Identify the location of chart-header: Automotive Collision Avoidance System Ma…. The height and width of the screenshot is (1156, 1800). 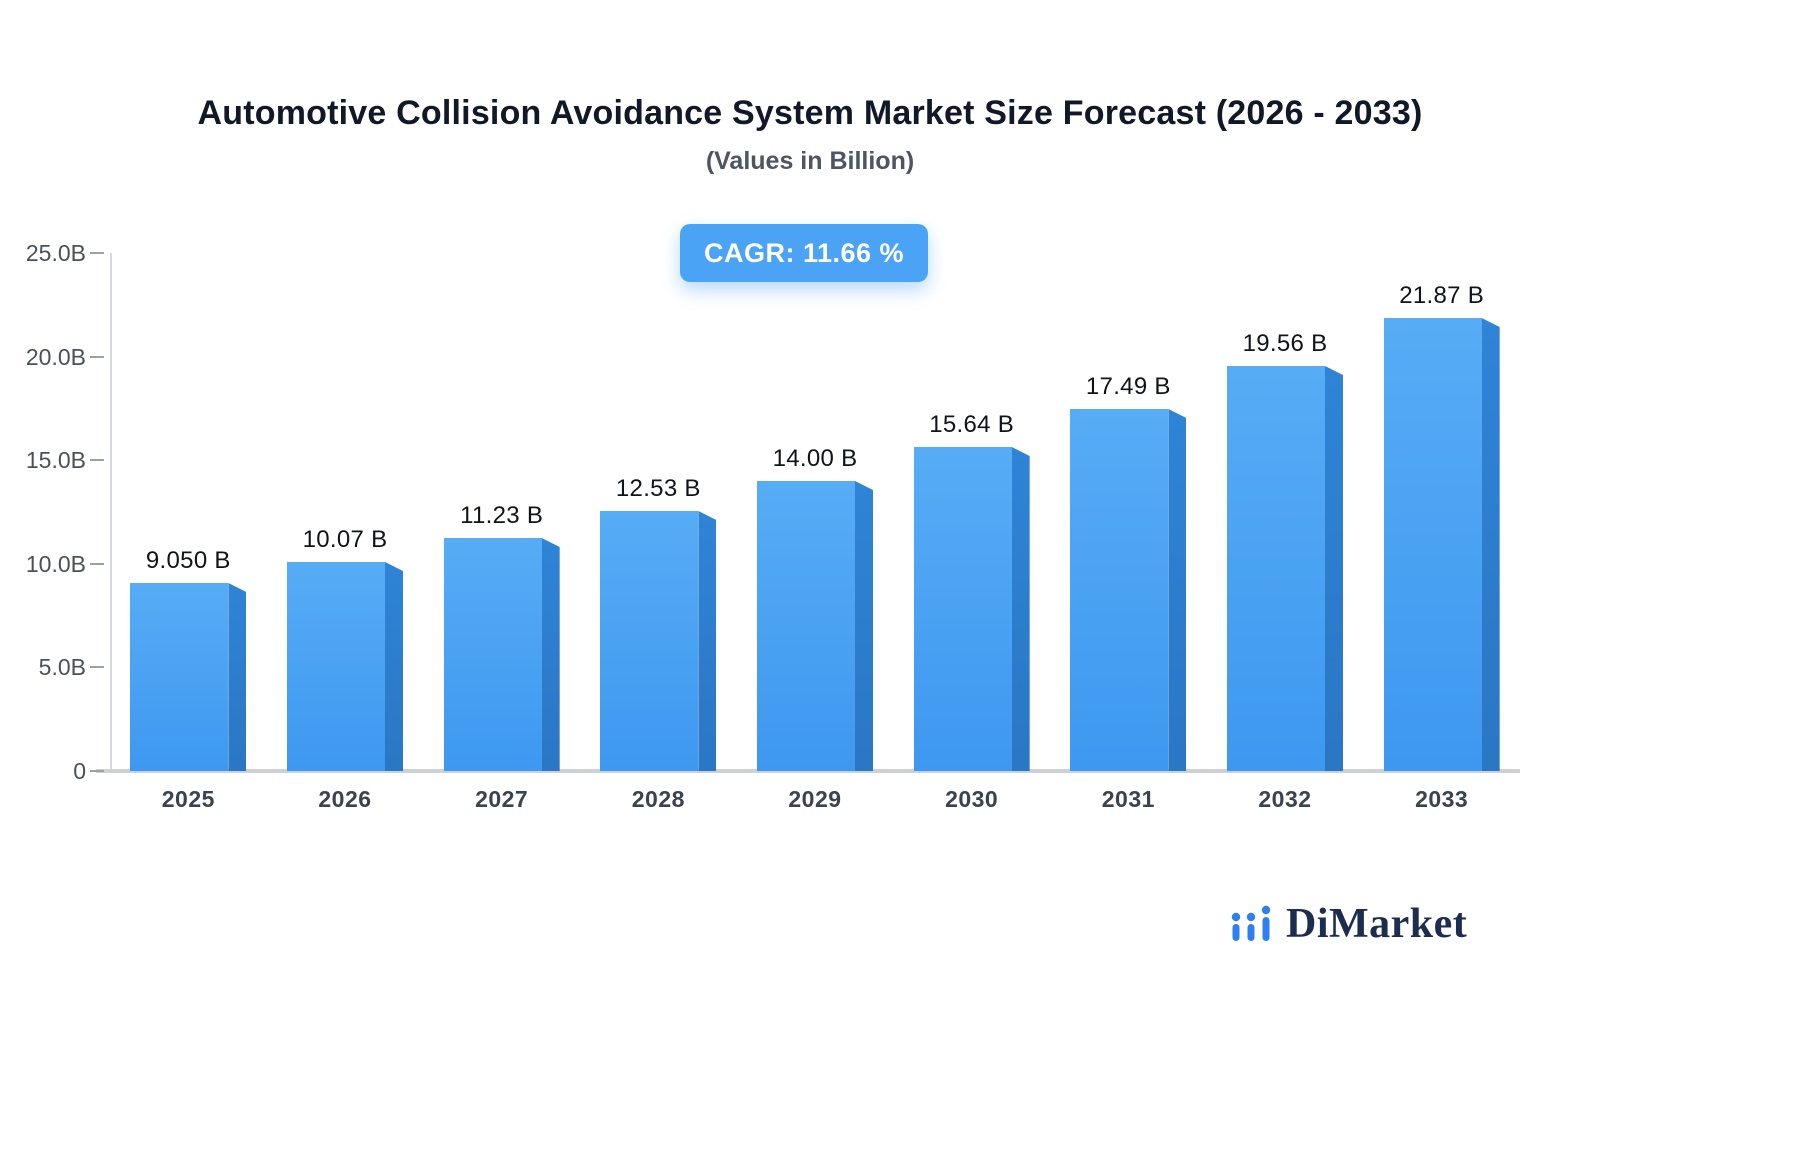
(810, 135).